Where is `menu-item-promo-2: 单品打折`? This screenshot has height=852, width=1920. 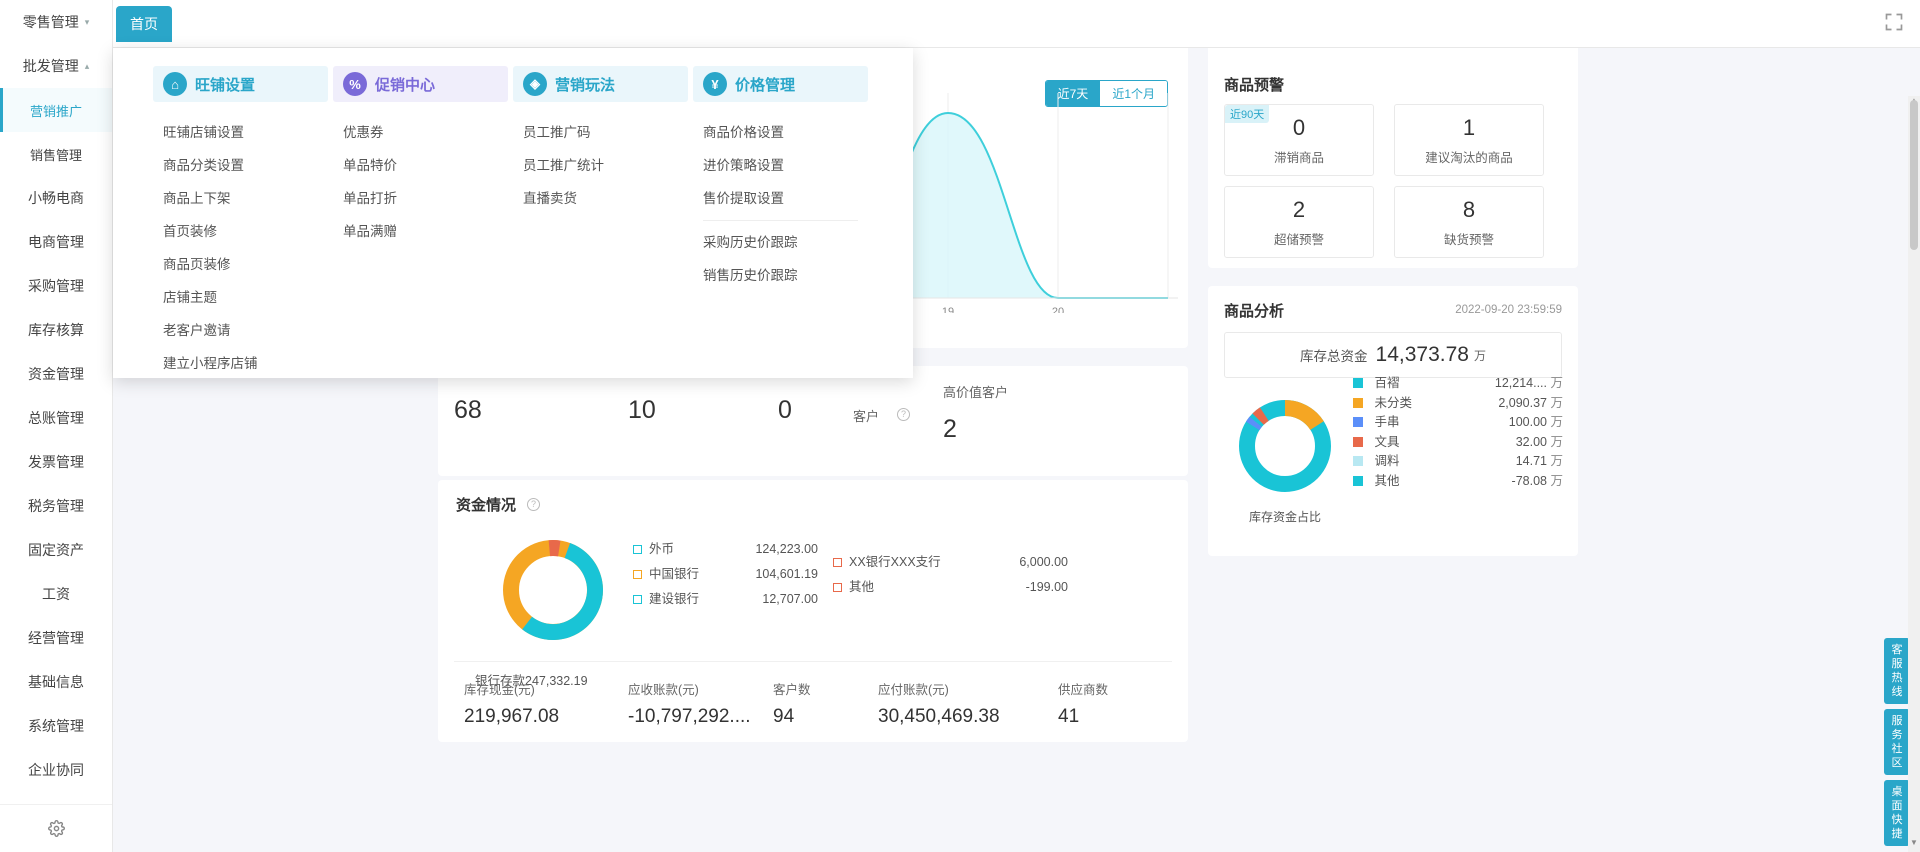
menu-item-promo-2: 单品打折 is located at coordinates (370, 198).